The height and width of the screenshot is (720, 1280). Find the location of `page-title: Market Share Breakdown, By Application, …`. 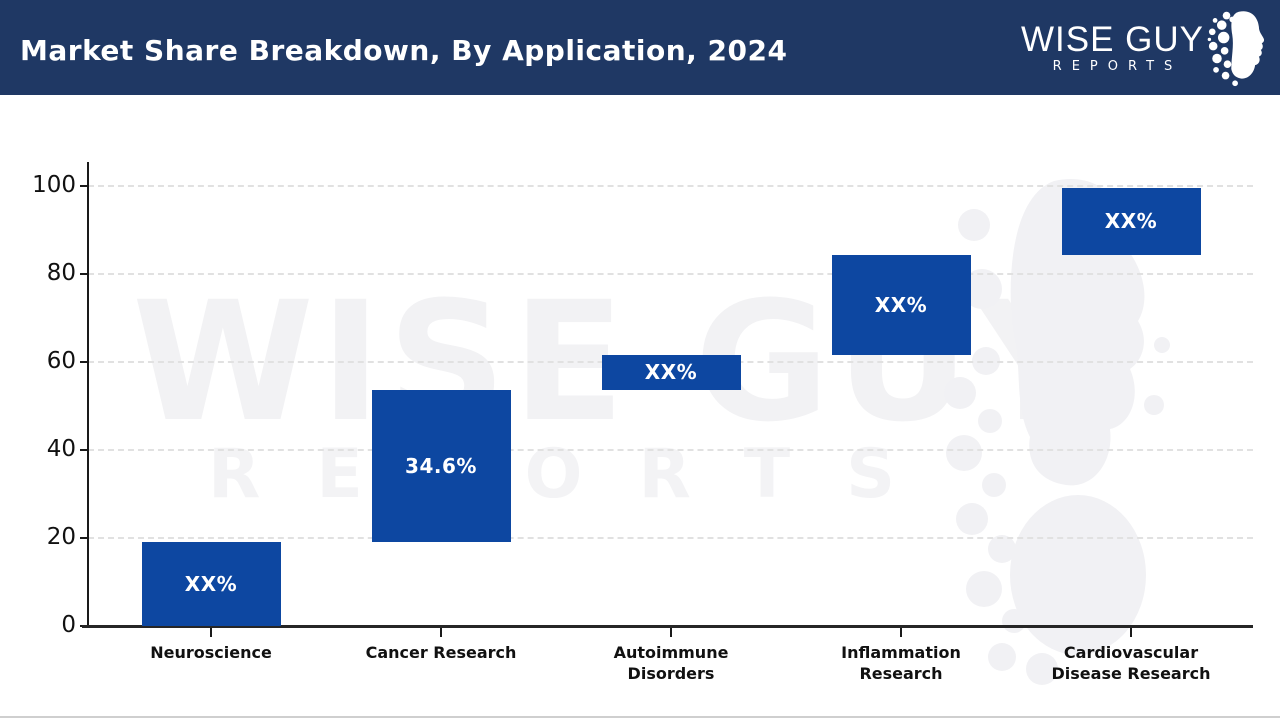

page-title: Market Share Breakdown, By Application, … is located at coordinates (404, 50).